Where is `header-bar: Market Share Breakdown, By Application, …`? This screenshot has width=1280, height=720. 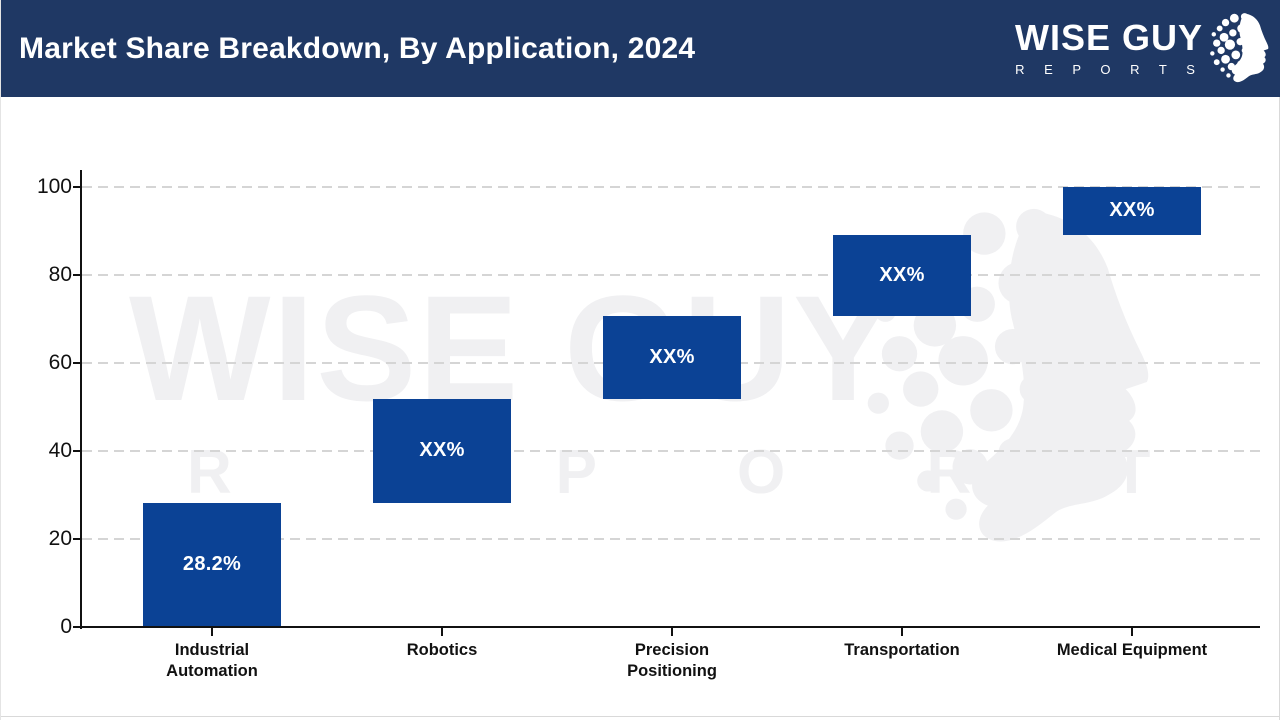
header-bar: Market Share Breakdown, By Application, … is located at coordinates (640, 48).